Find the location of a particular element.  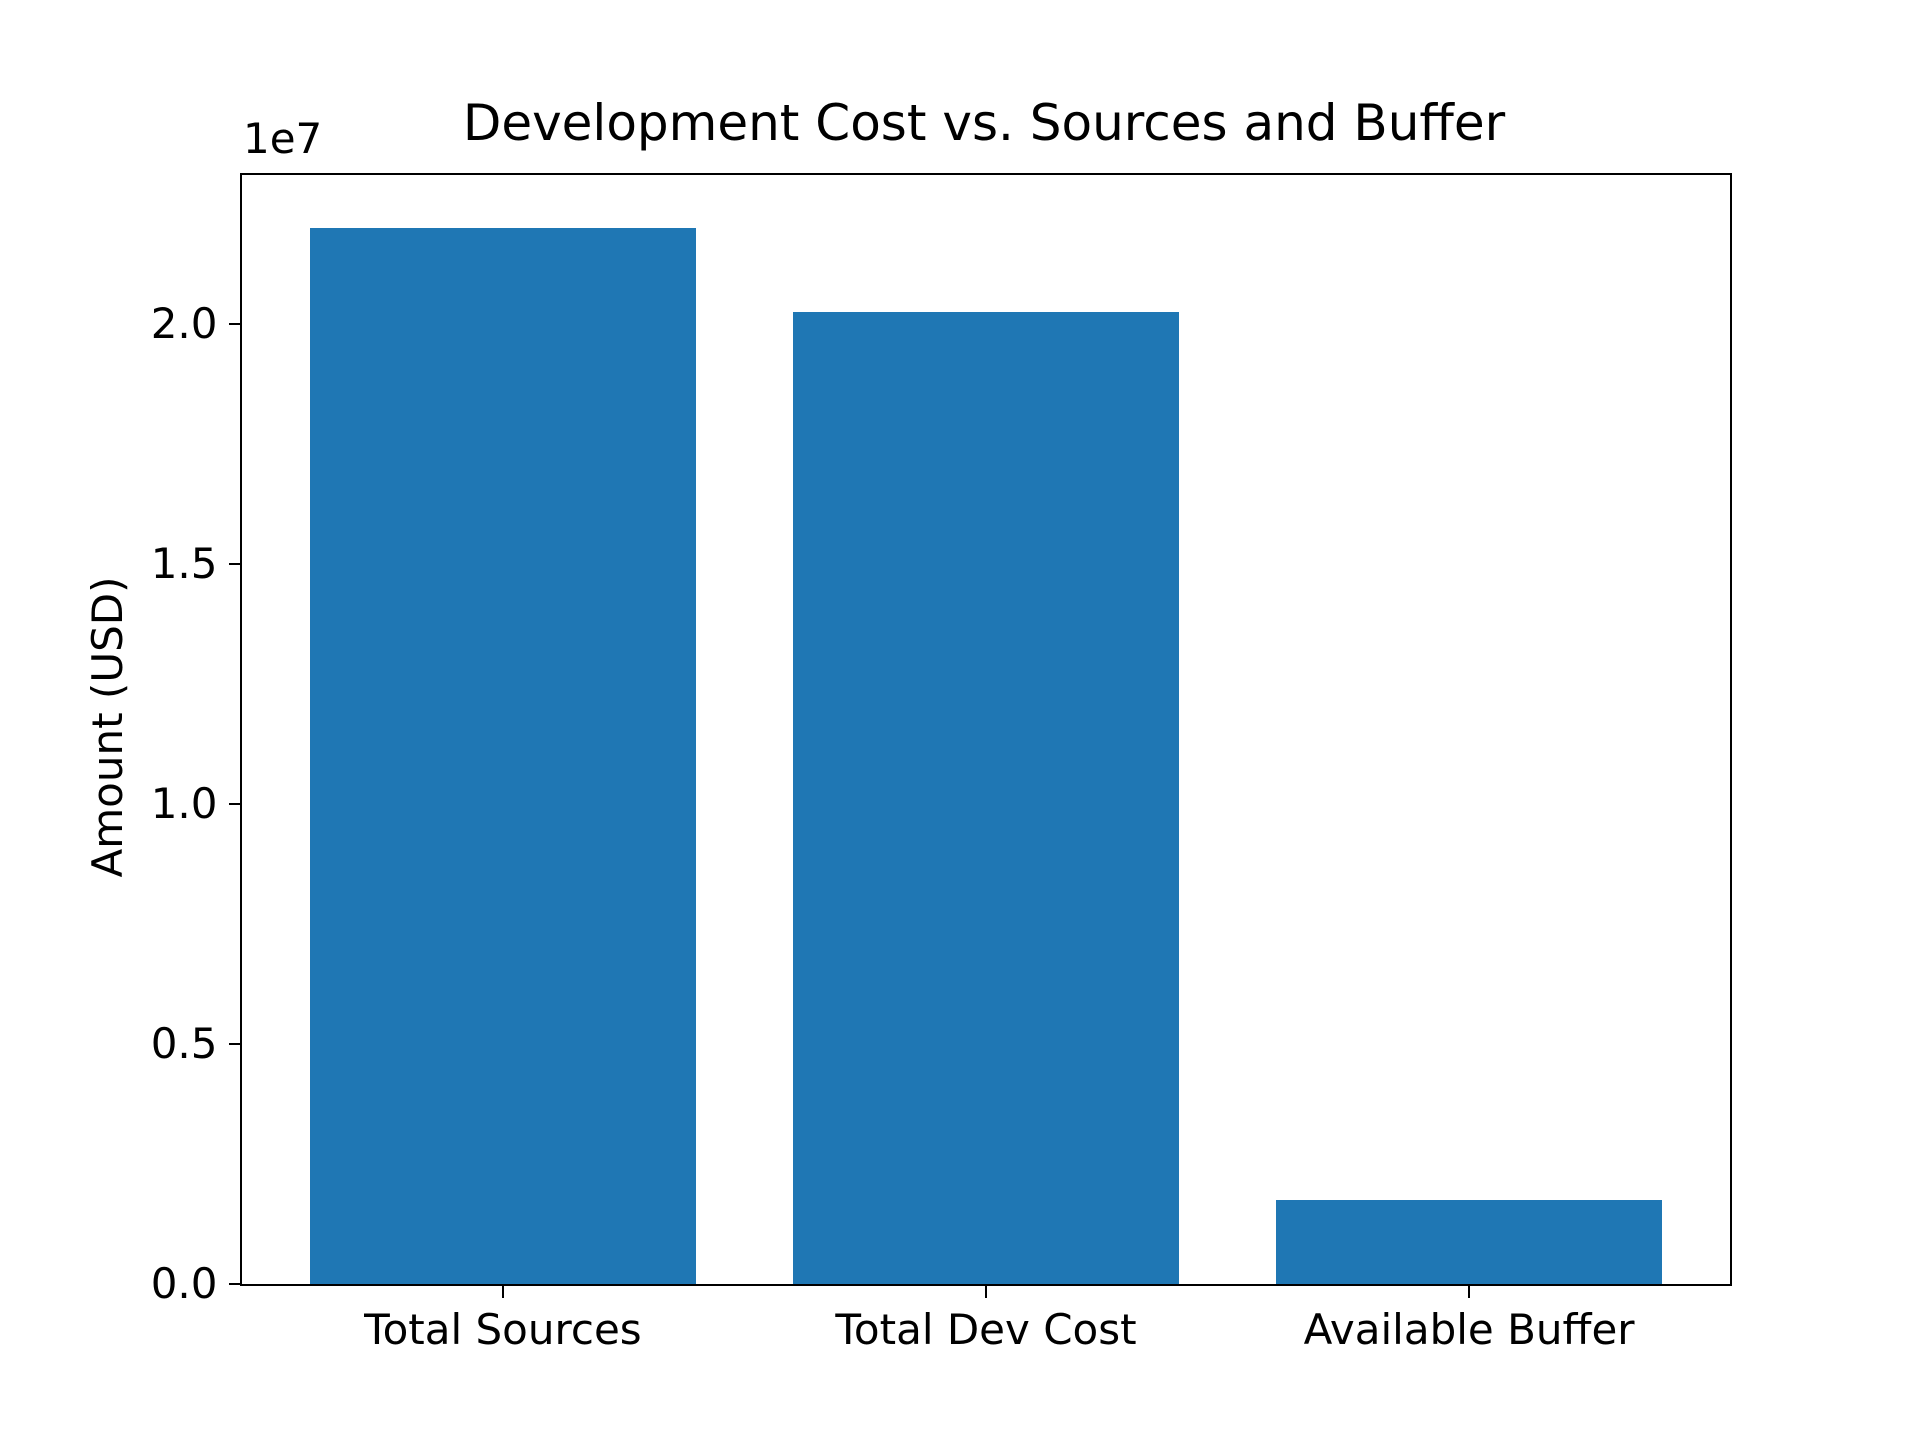

y-tick-label: 0.5 is located at coordinates (184, 1043).